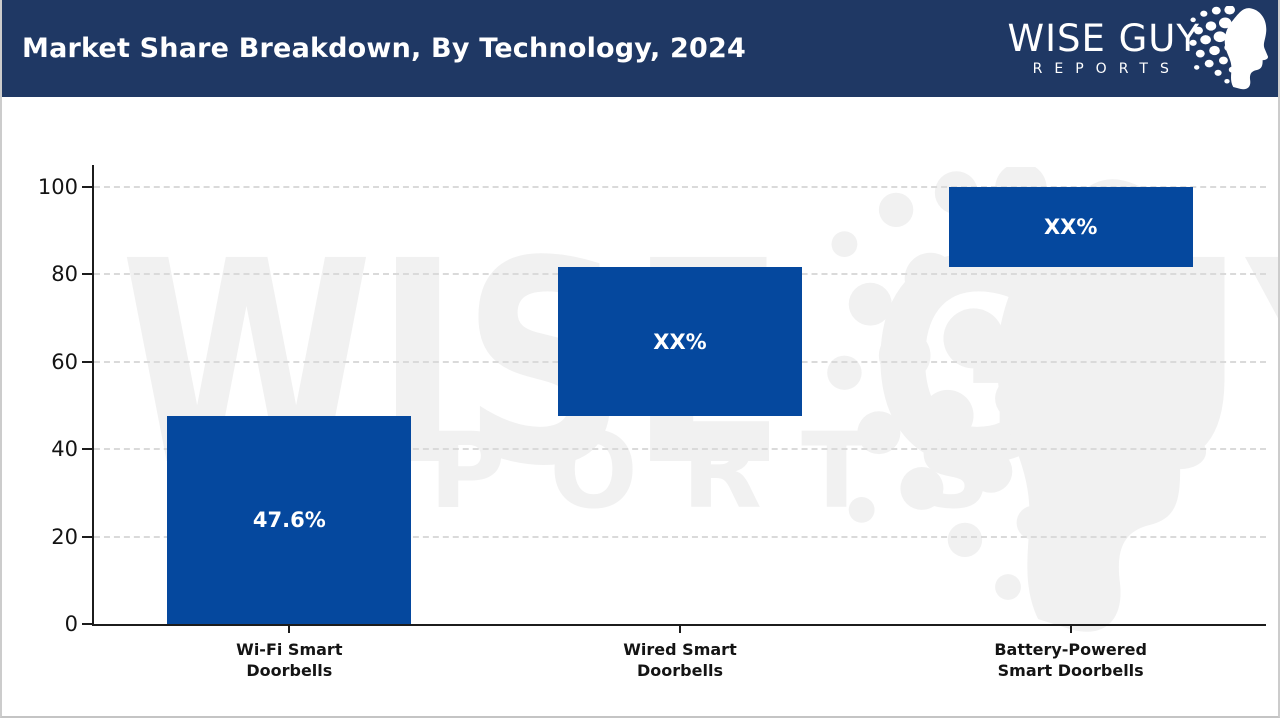 This screenshot has width=1280, height=720. Describe the element at coordinates (64, 536) in the screenshot. I see `y-tick-label: 20` at that location.